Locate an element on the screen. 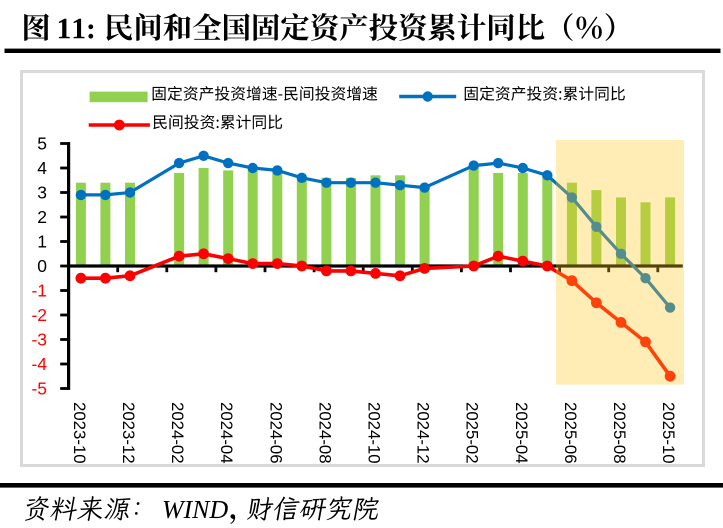 The image size is (723, 528). svg-text: 2025-02 is located at coordinates (472, 433).